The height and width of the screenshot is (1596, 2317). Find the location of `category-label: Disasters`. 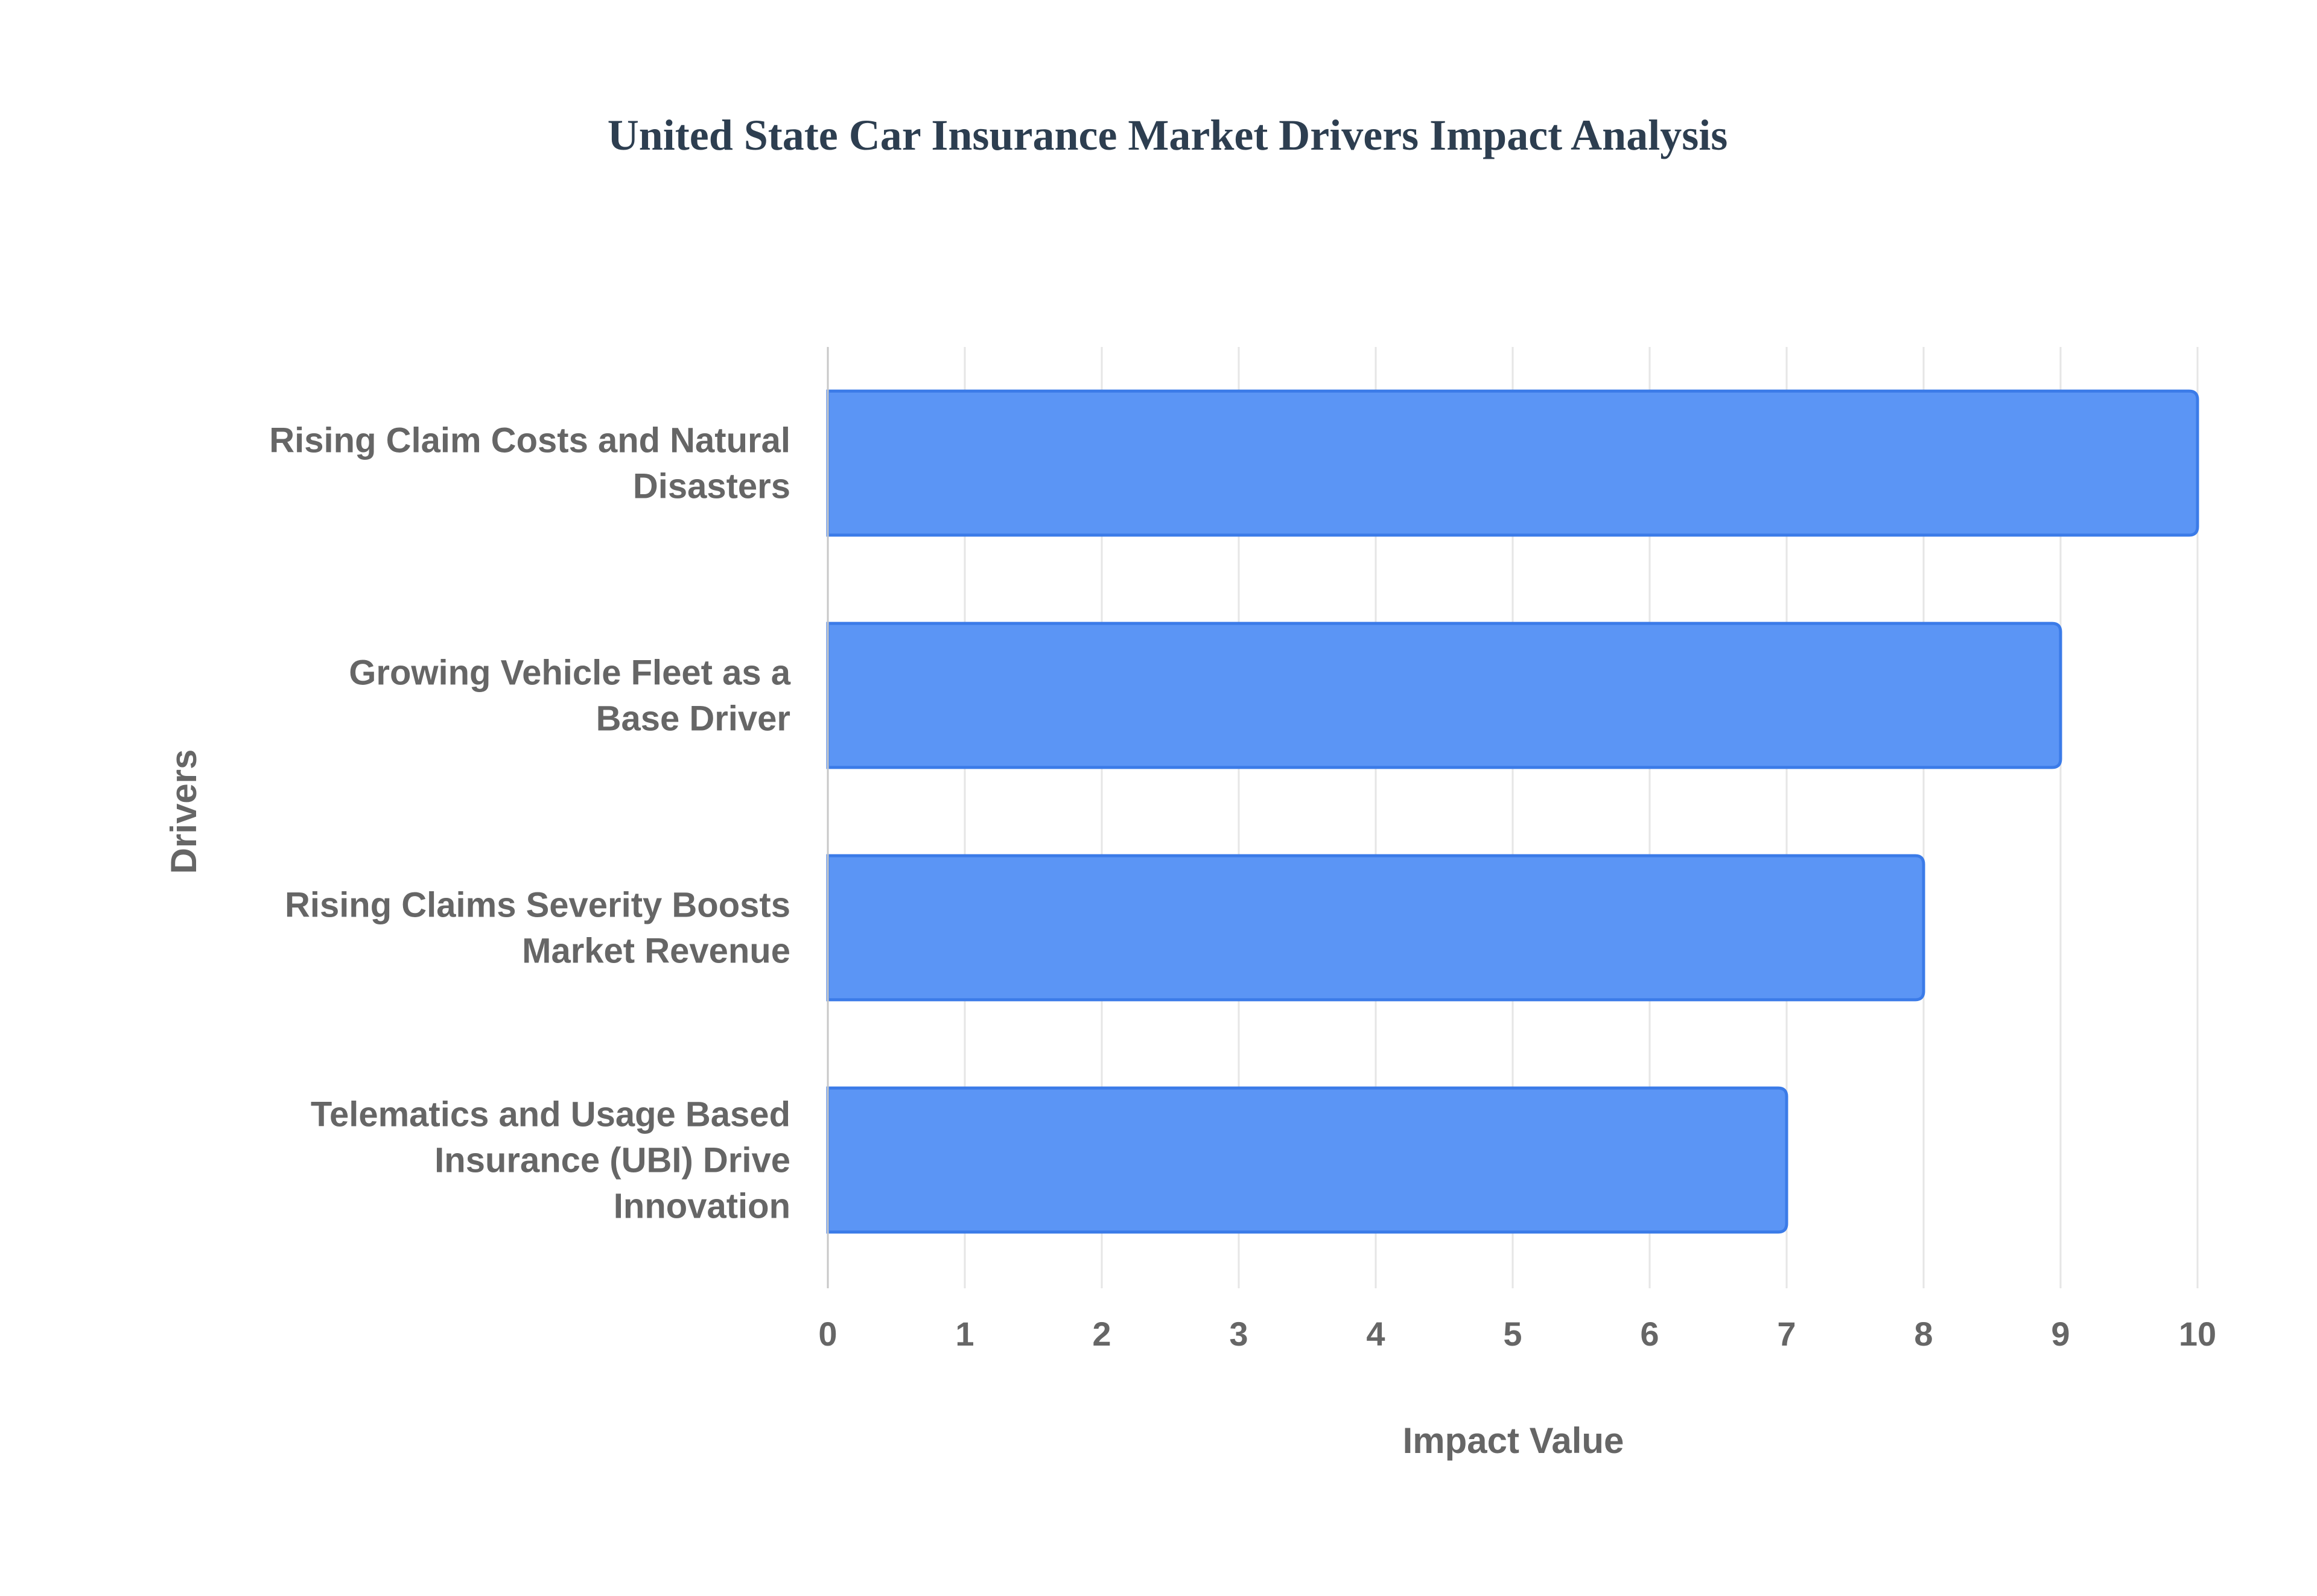

category-label: Disasters is located at coordinates (711, 487).